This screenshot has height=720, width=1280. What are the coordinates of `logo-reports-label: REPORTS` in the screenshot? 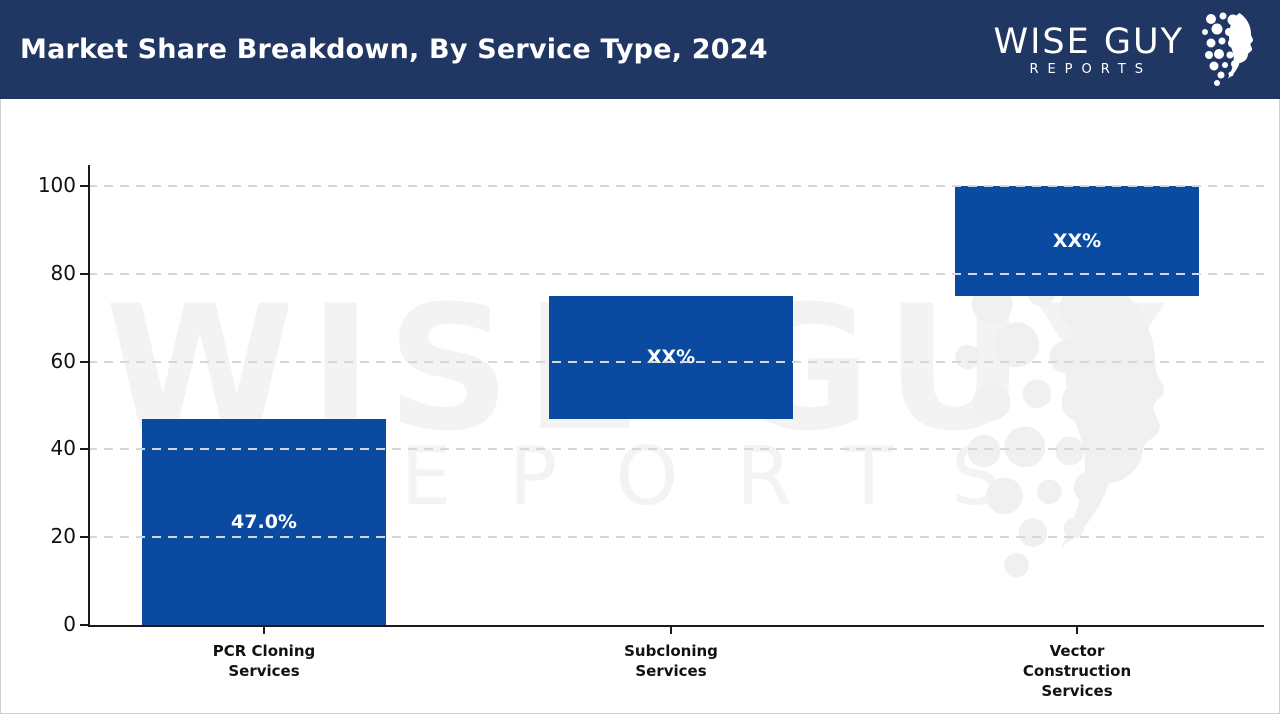 It's located at (1091, 69).